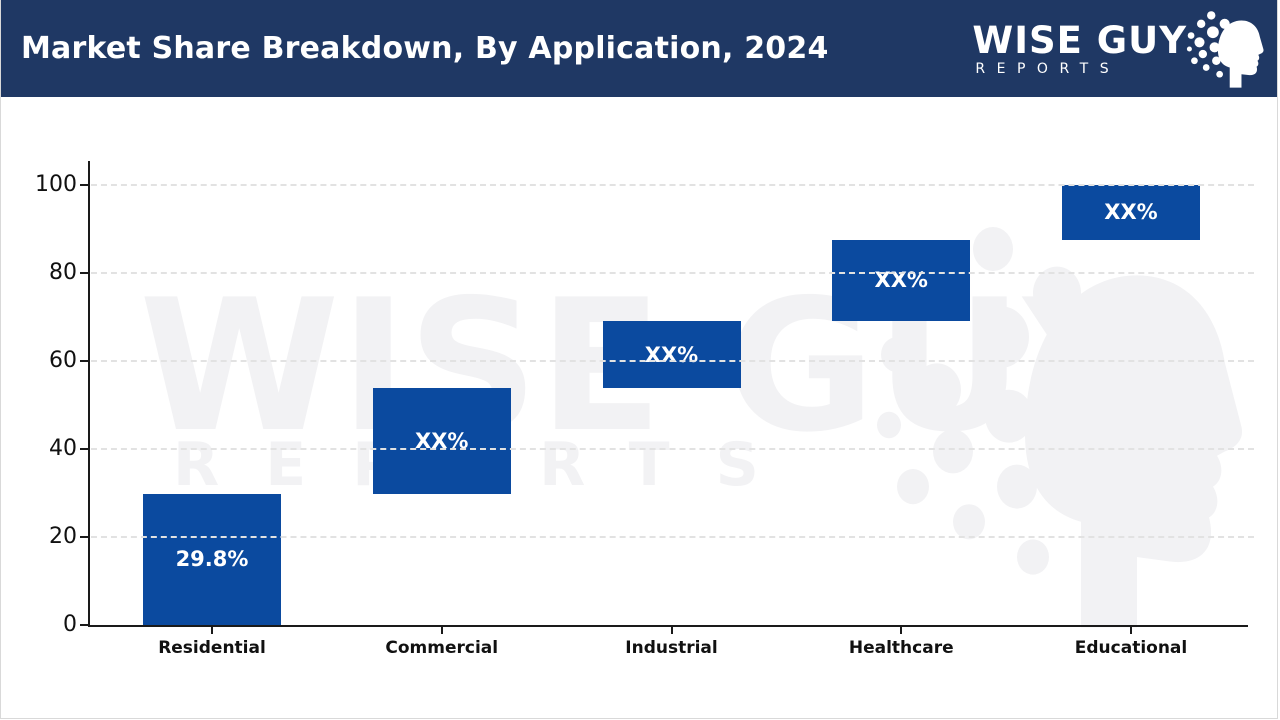  What do you see at coordinates (63, 448) in the screenshot?
I see `y-tick-label: 40` at bounding box center [63, 448].